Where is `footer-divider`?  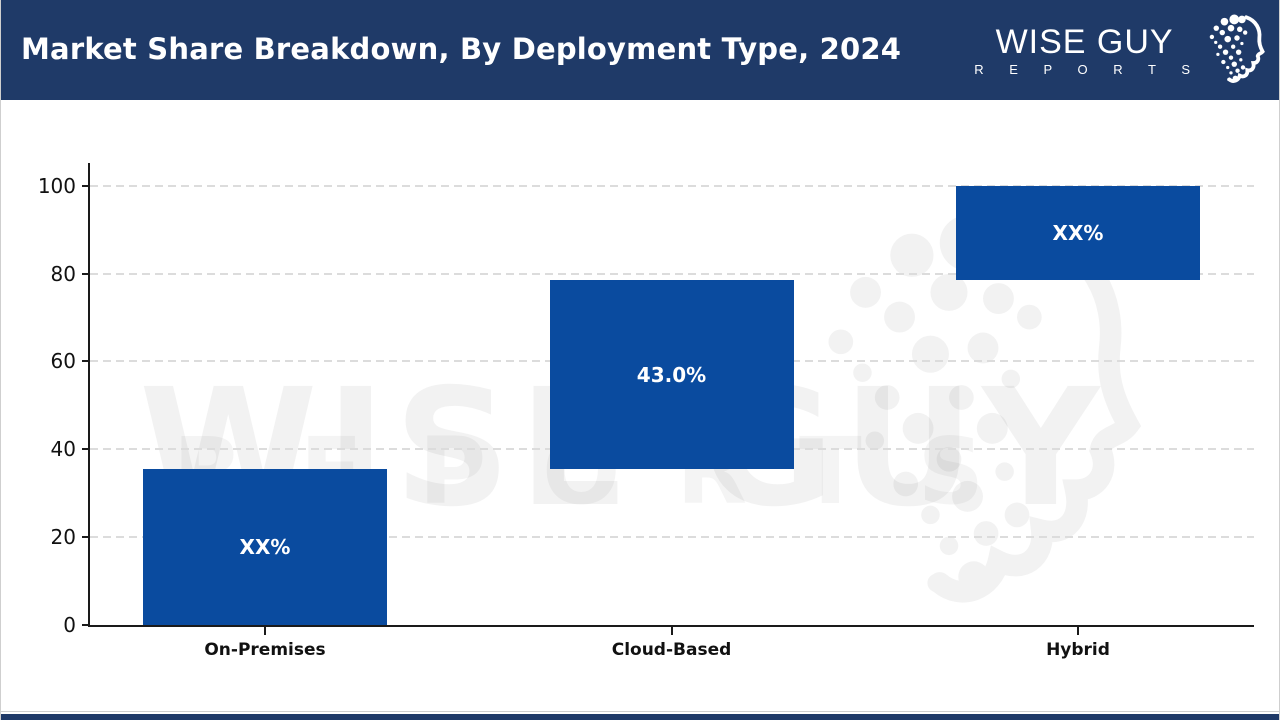 footer-divider is located at coordinates (640, 711).